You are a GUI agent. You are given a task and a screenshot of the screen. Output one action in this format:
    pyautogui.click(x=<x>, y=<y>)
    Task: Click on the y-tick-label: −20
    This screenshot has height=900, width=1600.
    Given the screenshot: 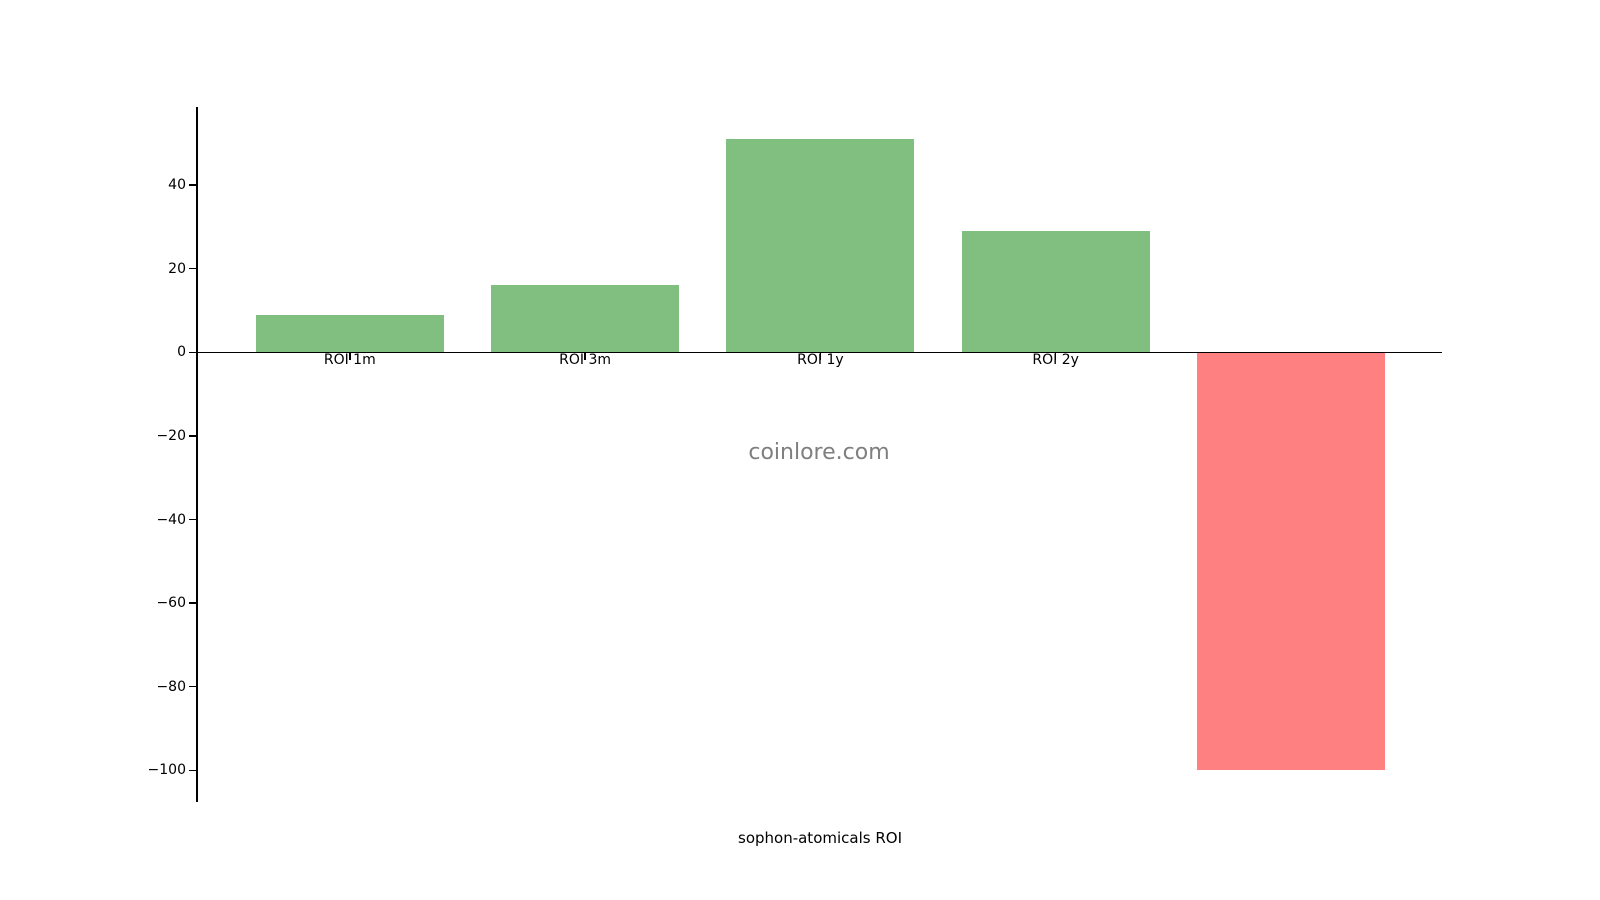 What is the action you would take?
    pyautogui.click(x=171, y=435)
    